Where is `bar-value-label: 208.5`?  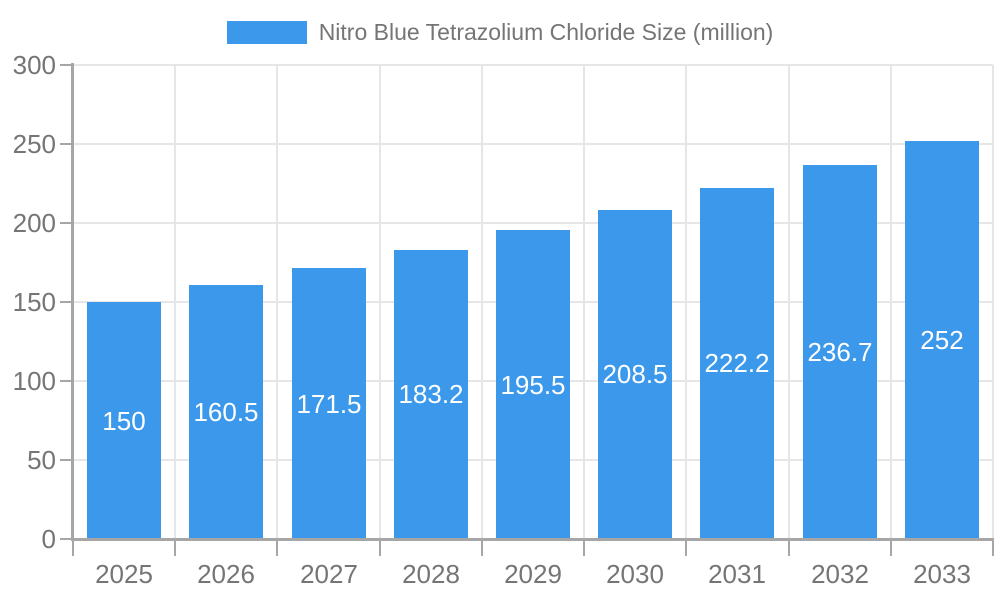
bar-value-label: 208.5 is located at coordinates (635, 374).